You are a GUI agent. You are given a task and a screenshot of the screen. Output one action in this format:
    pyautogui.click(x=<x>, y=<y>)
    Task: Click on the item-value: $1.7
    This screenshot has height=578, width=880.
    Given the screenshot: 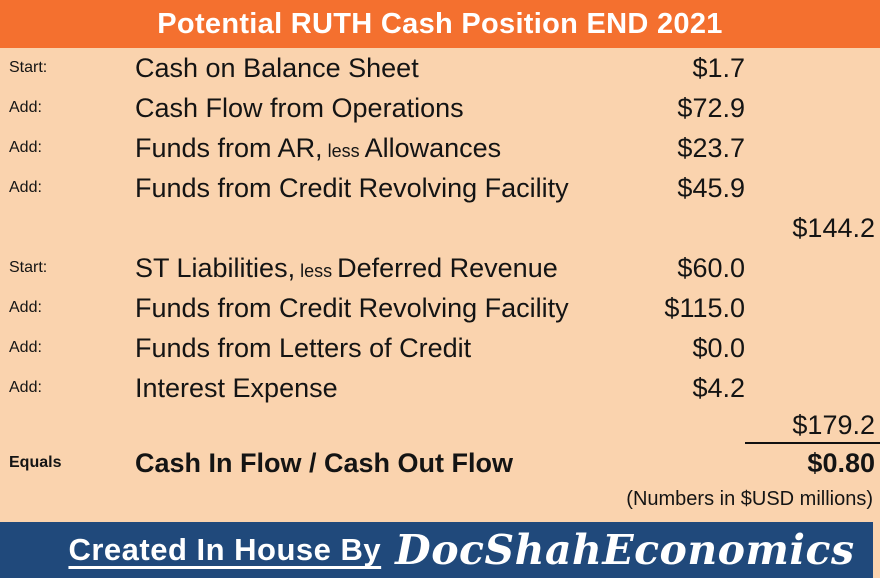 What is the action you would take?
    pyautogui.click(x=718, y=67)
    